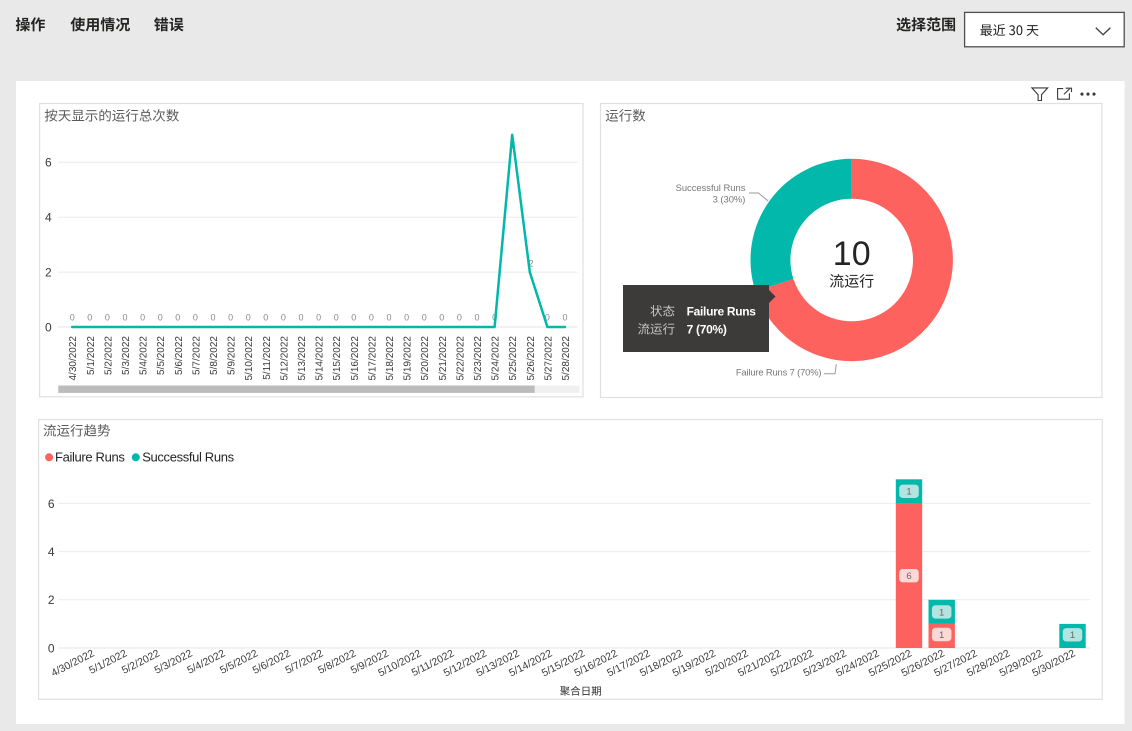 The width and height of the screenshot is (1132, 731). I want to click on svg-text: 5/10/2022, so click(249, 358).